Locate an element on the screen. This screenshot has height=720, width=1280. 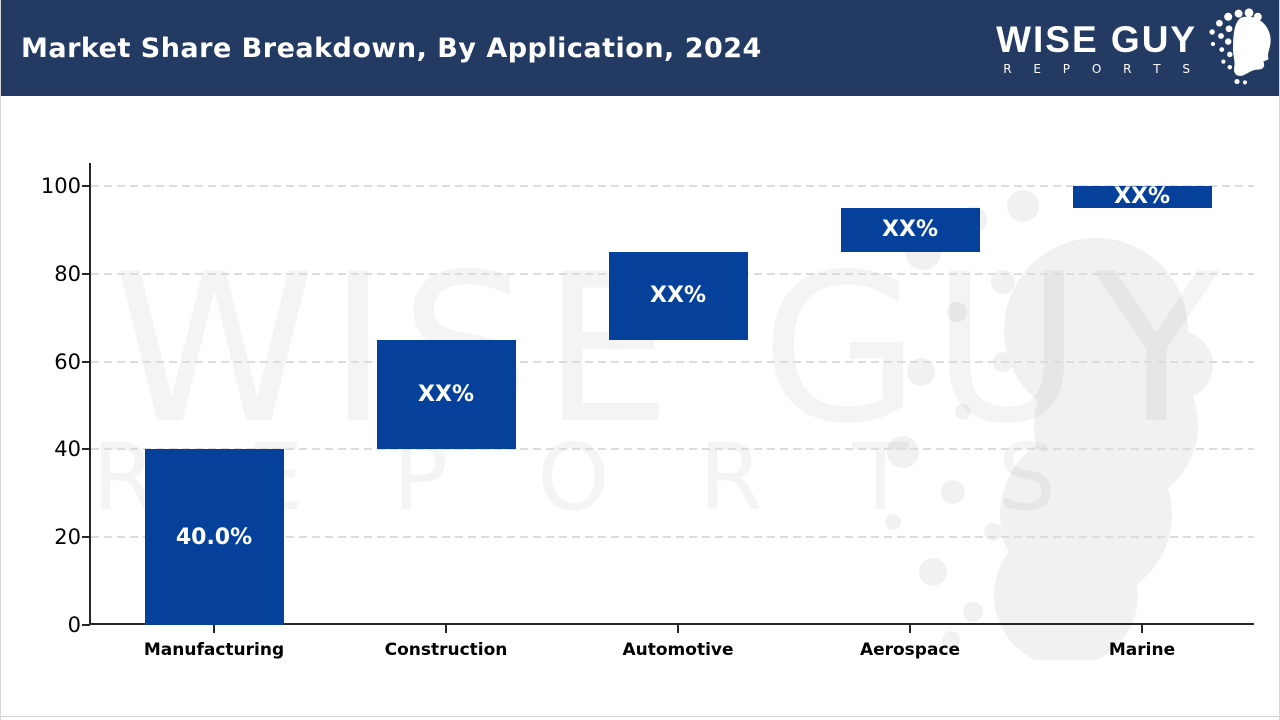
y-tick-label: 40 is located at coordinates (67, 449).